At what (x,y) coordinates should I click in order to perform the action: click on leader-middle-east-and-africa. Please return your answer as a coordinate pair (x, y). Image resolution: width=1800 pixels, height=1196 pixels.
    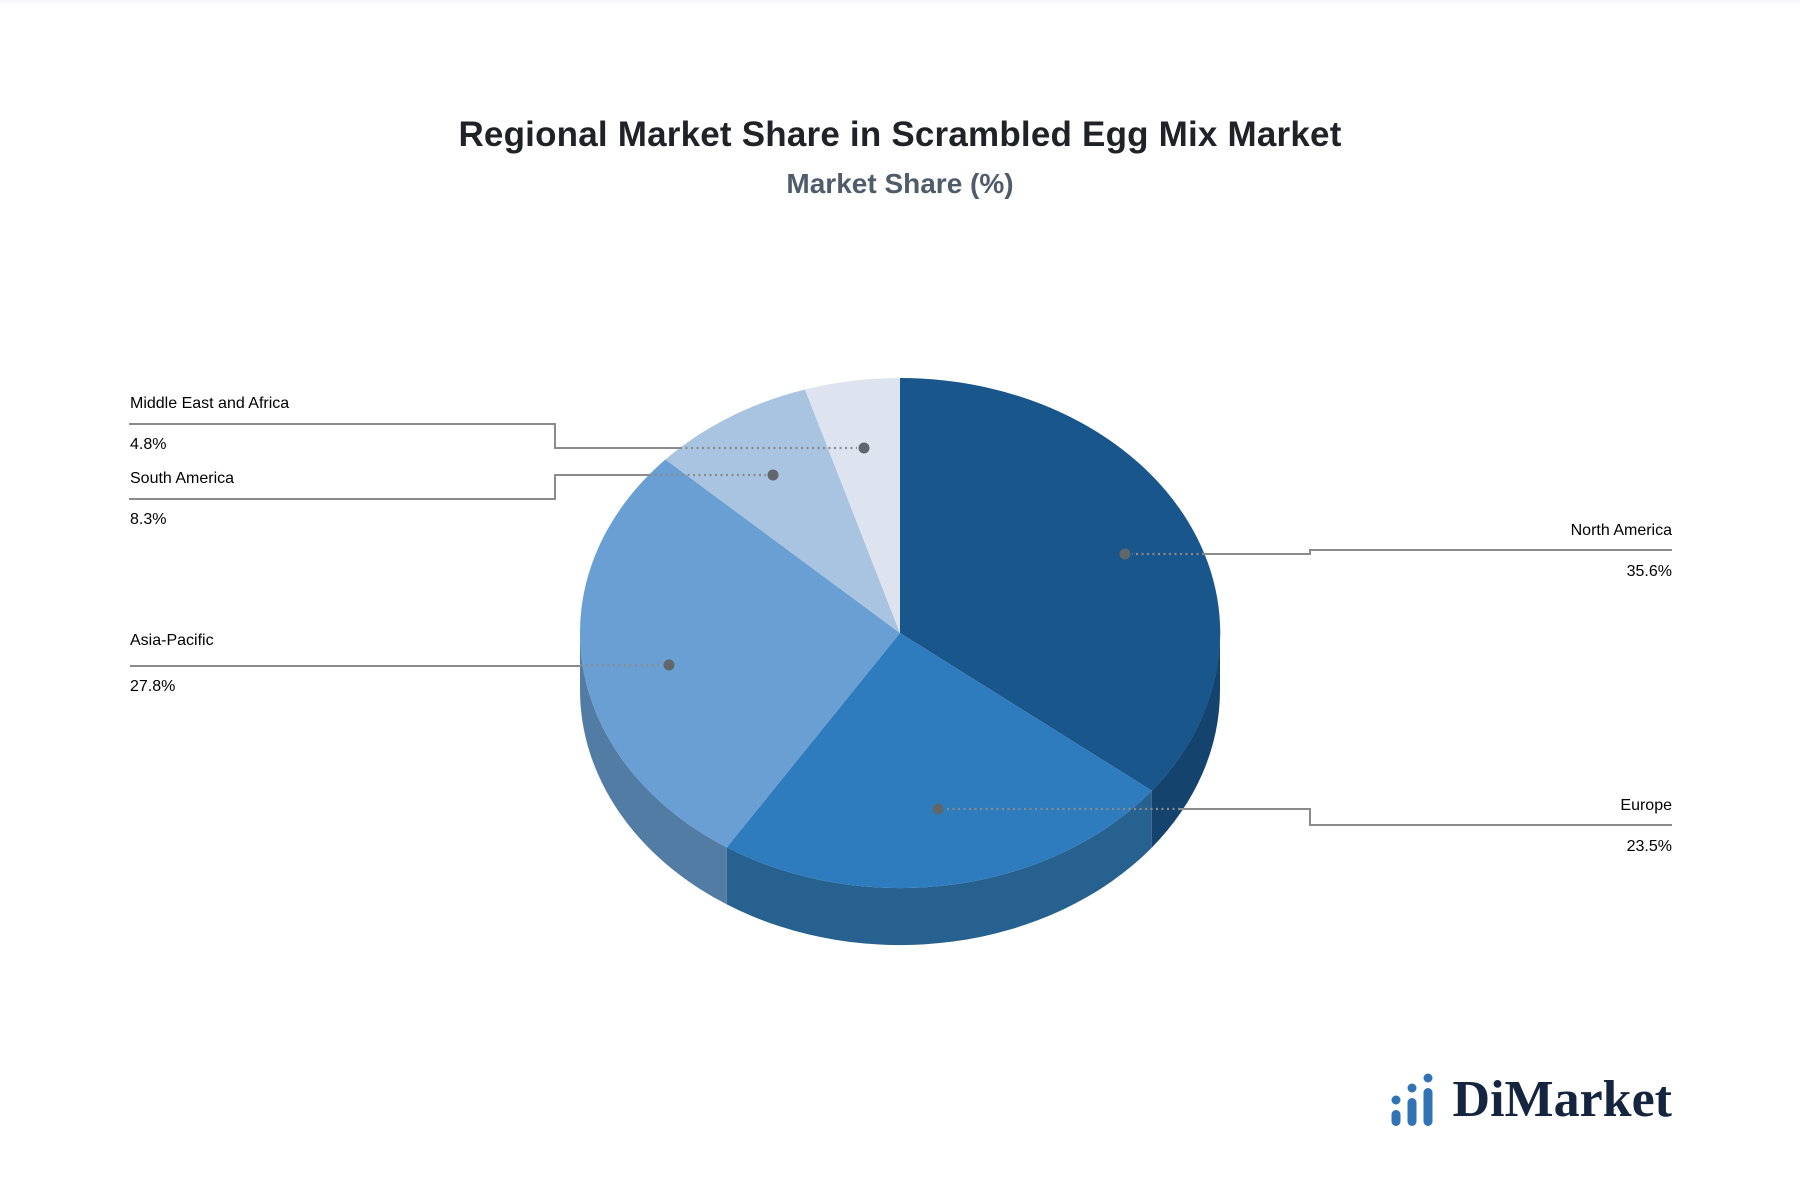
    Looking at the image, I should click on (499, 438).